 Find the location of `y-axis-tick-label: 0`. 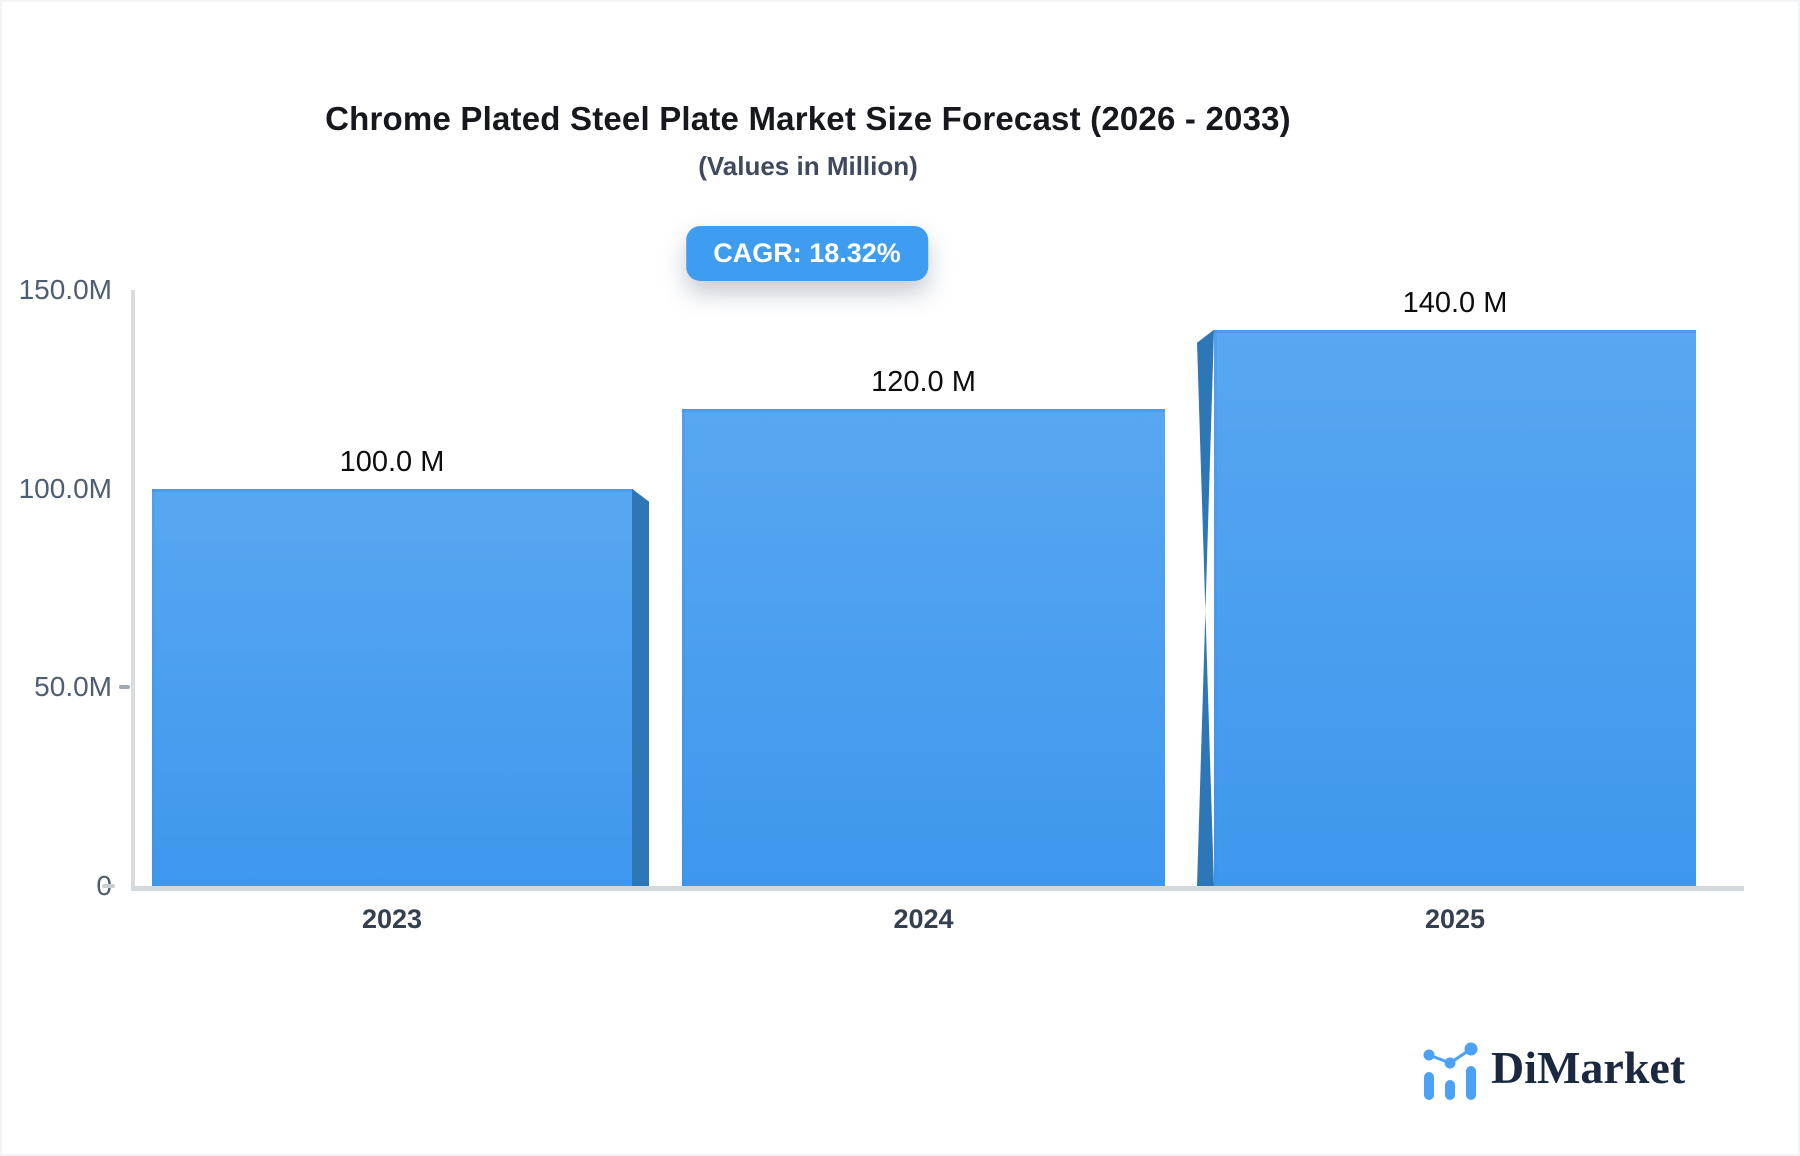

y-axis-tick-label: 0 is located at coordinates (57, 886).